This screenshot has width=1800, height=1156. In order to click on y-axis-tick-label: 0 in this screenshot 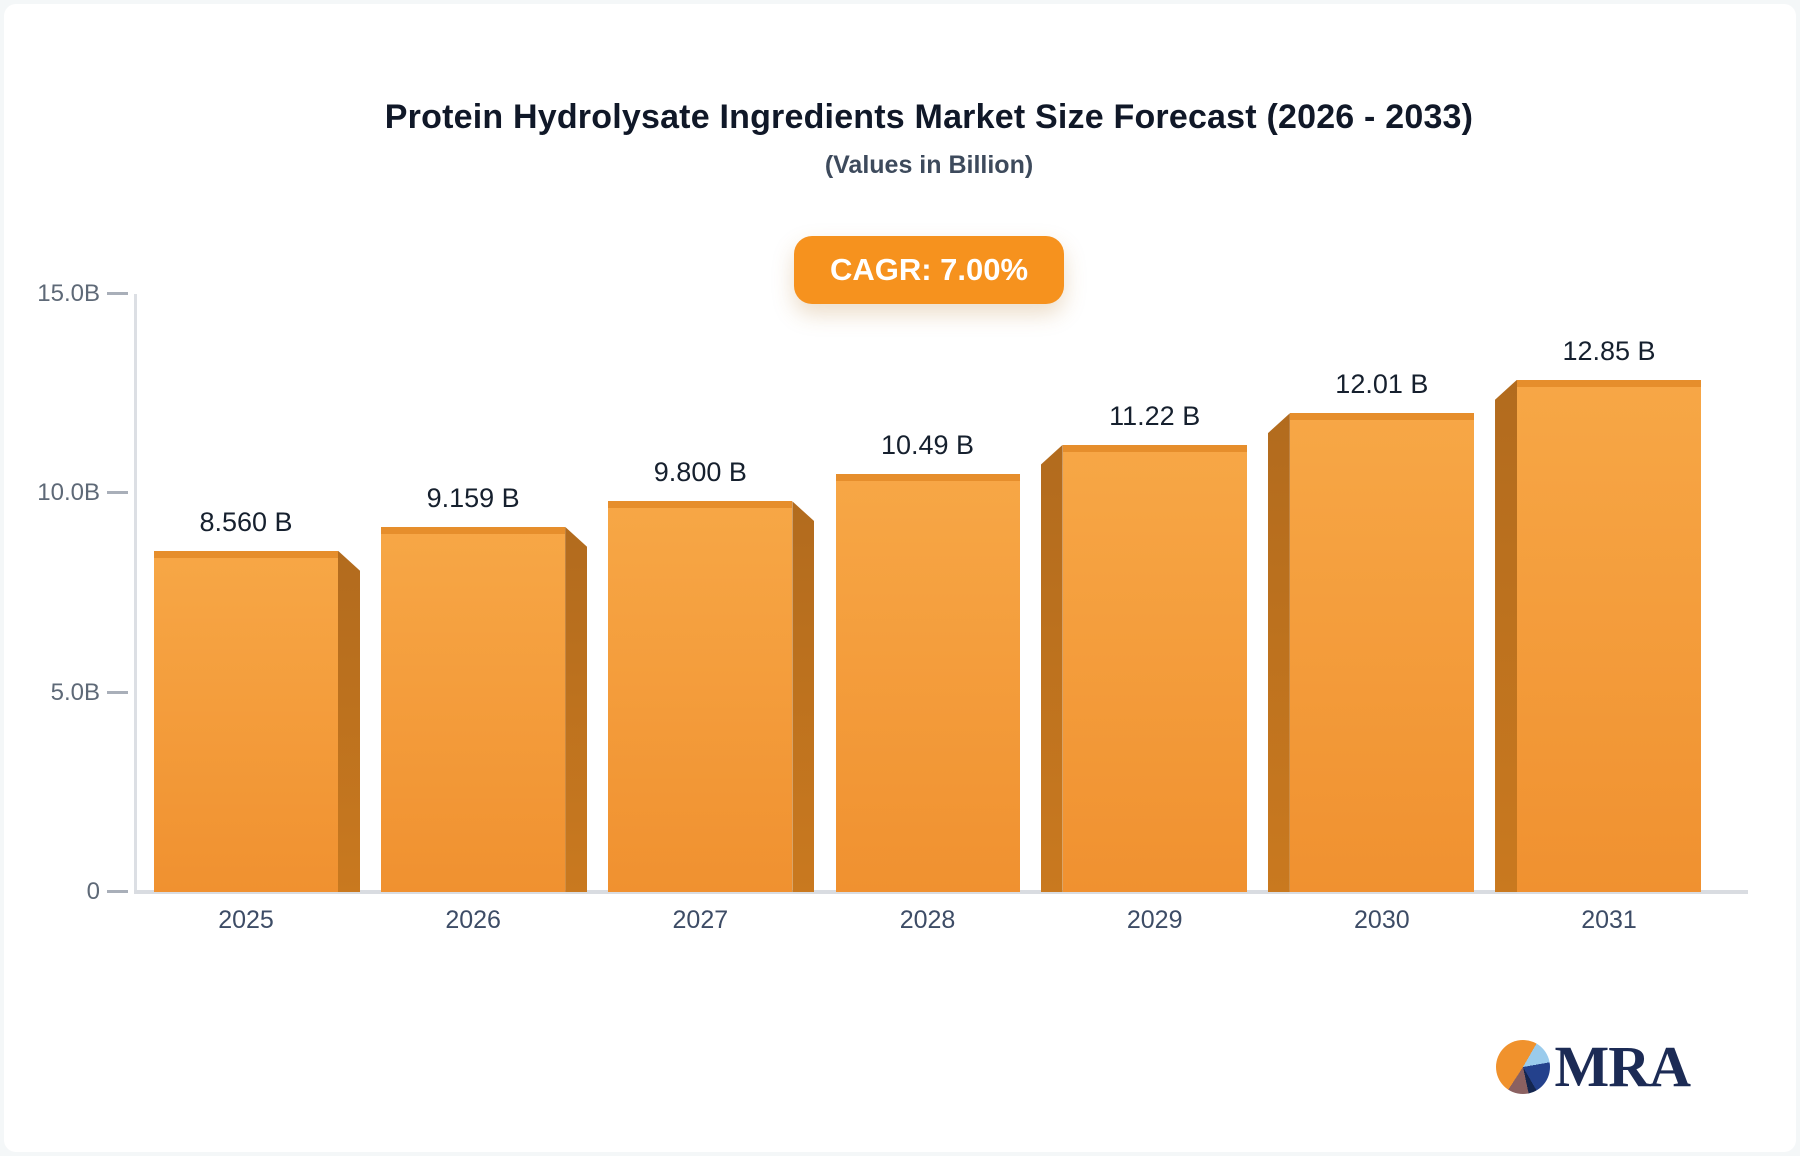, I will do `click(93, 891)`.